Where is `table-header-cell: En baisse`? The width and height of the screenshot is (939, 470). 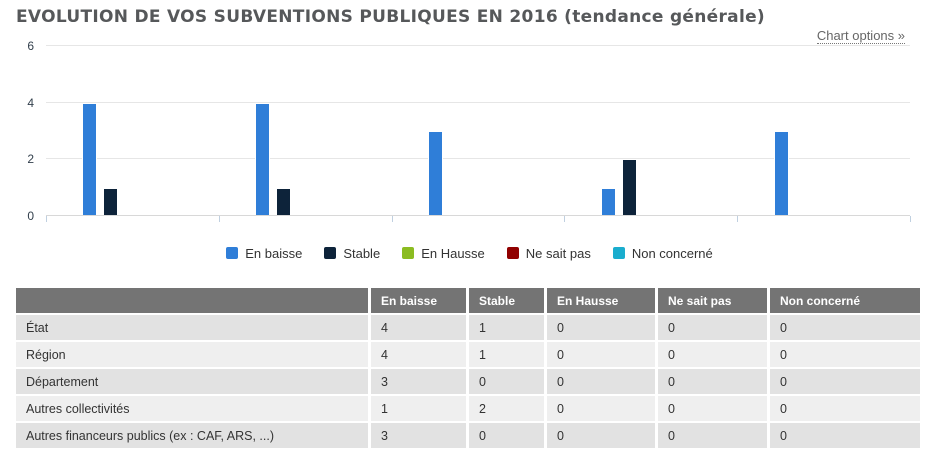
table-header-cell: En baisse is located at coordinates (420, 300).